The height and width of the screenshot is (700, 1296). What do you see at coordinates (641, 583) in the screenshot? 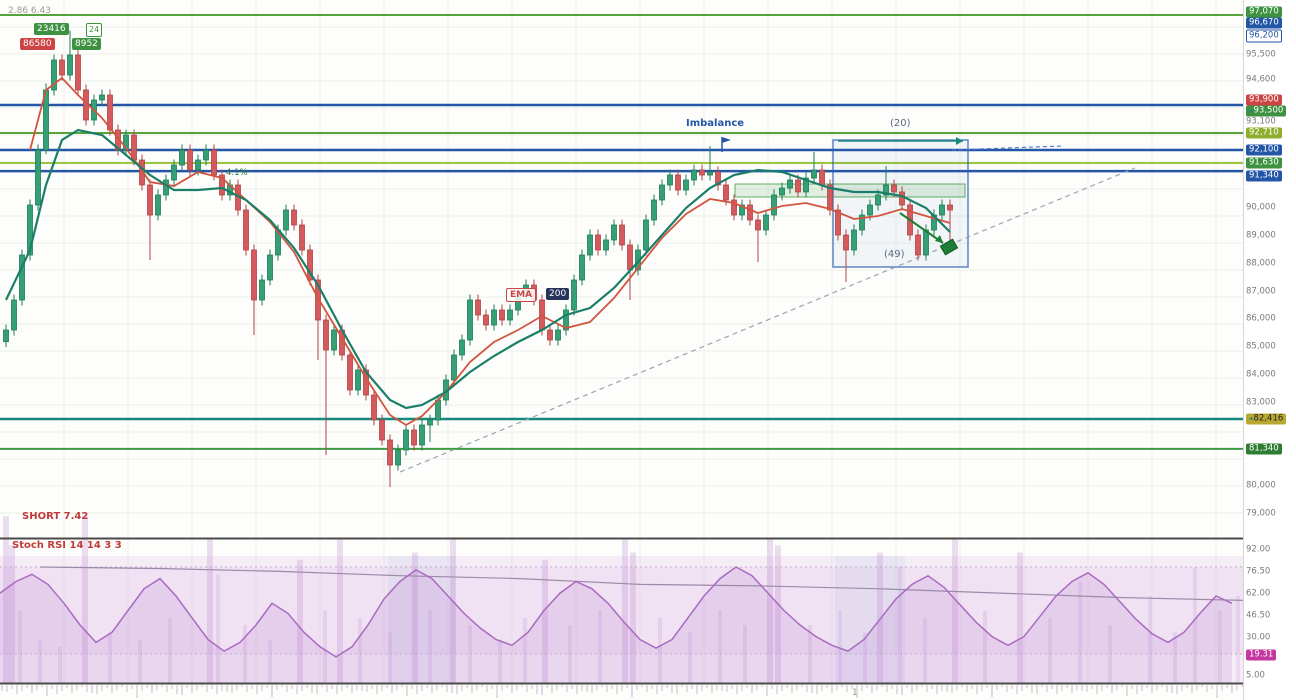
I see `oscillator-signal-line` at bounding box center [641, 583].